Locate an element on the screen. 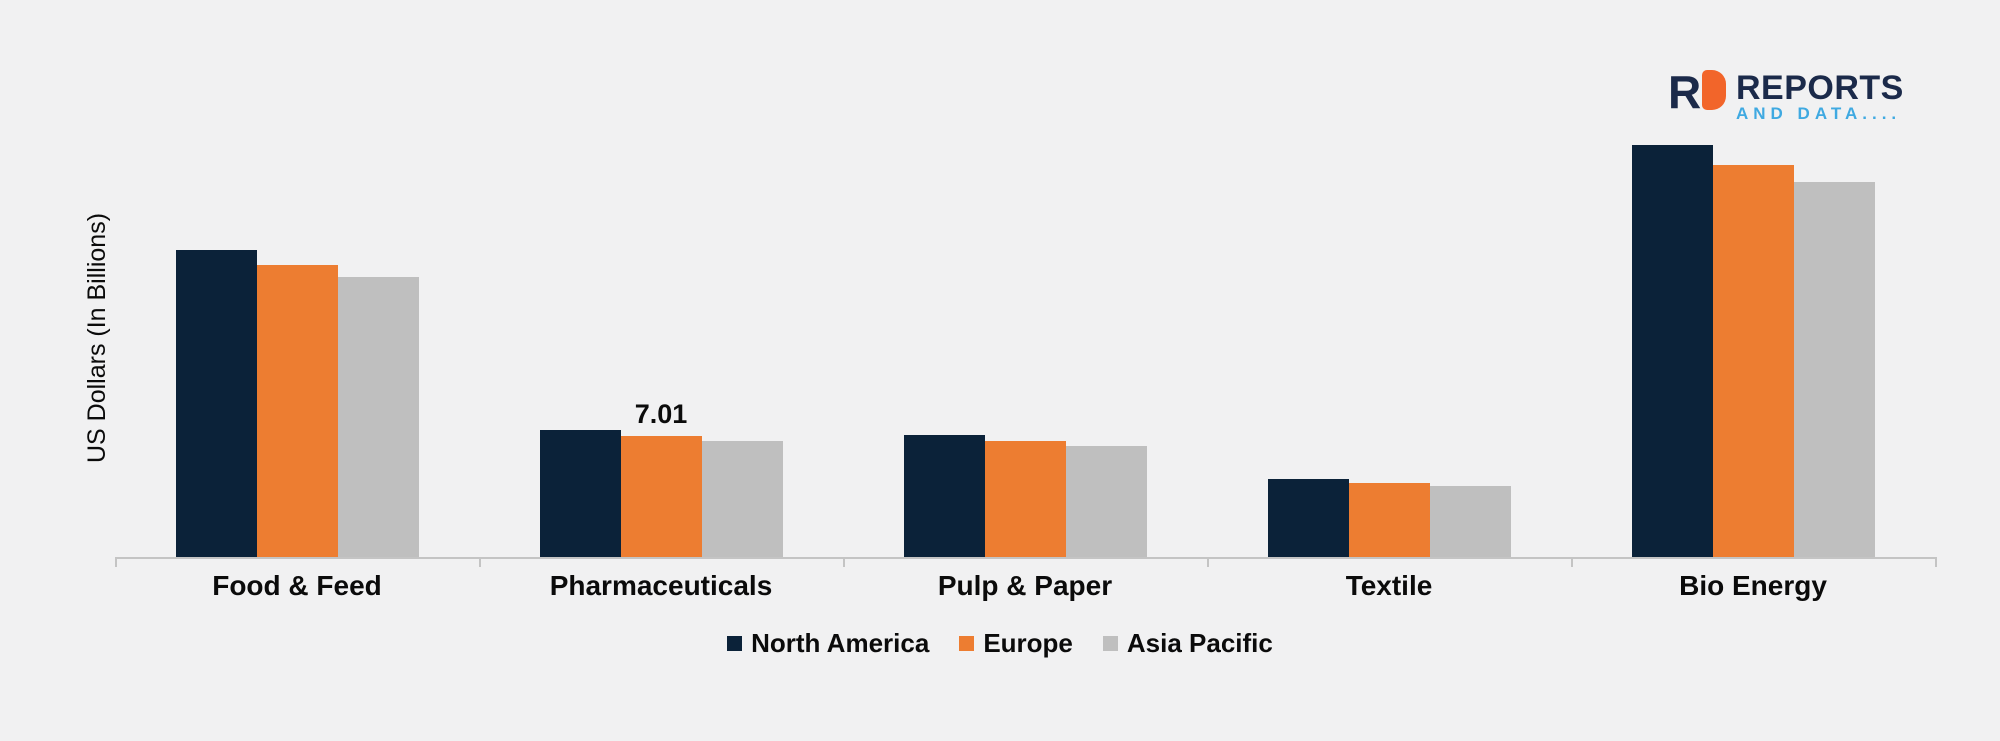 This screenshot has height=741, width=2000. x-axis-label-0: Food & Feed is located at coordinates (297, 585).